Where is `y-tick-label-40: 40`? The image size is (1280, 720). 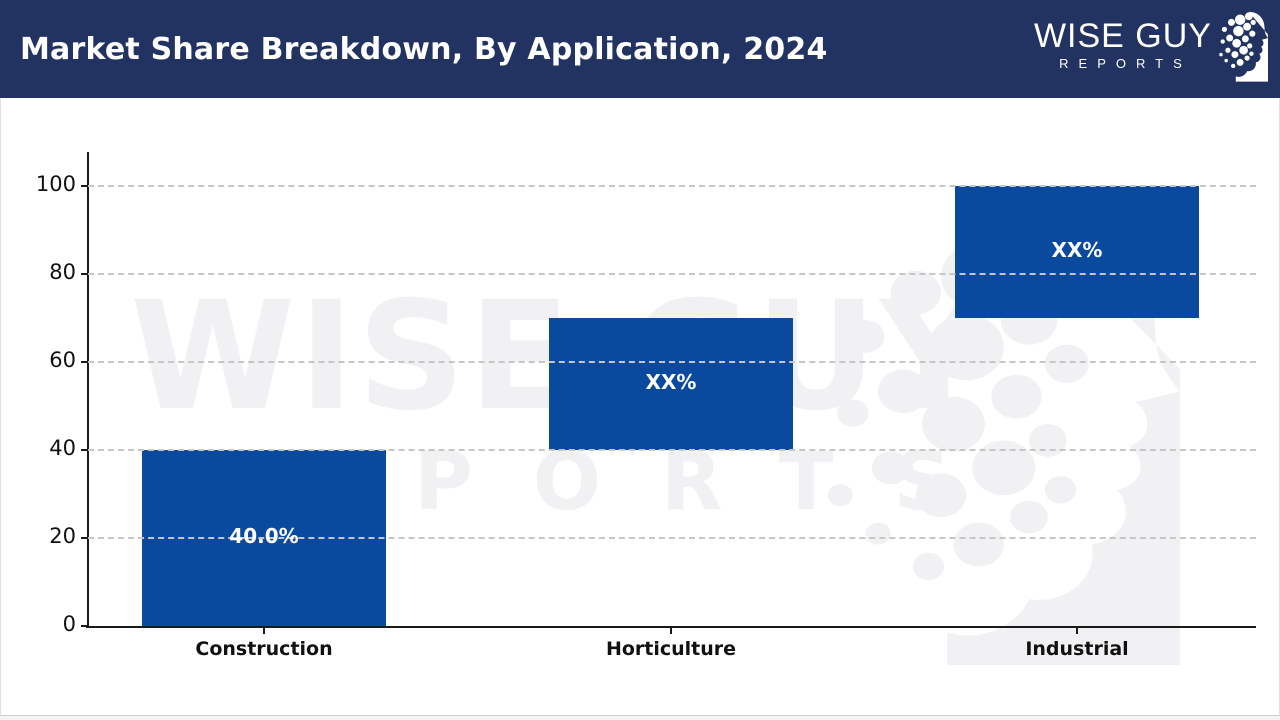
y-tick-label-40: 40 is located at coordinates (62, 448).